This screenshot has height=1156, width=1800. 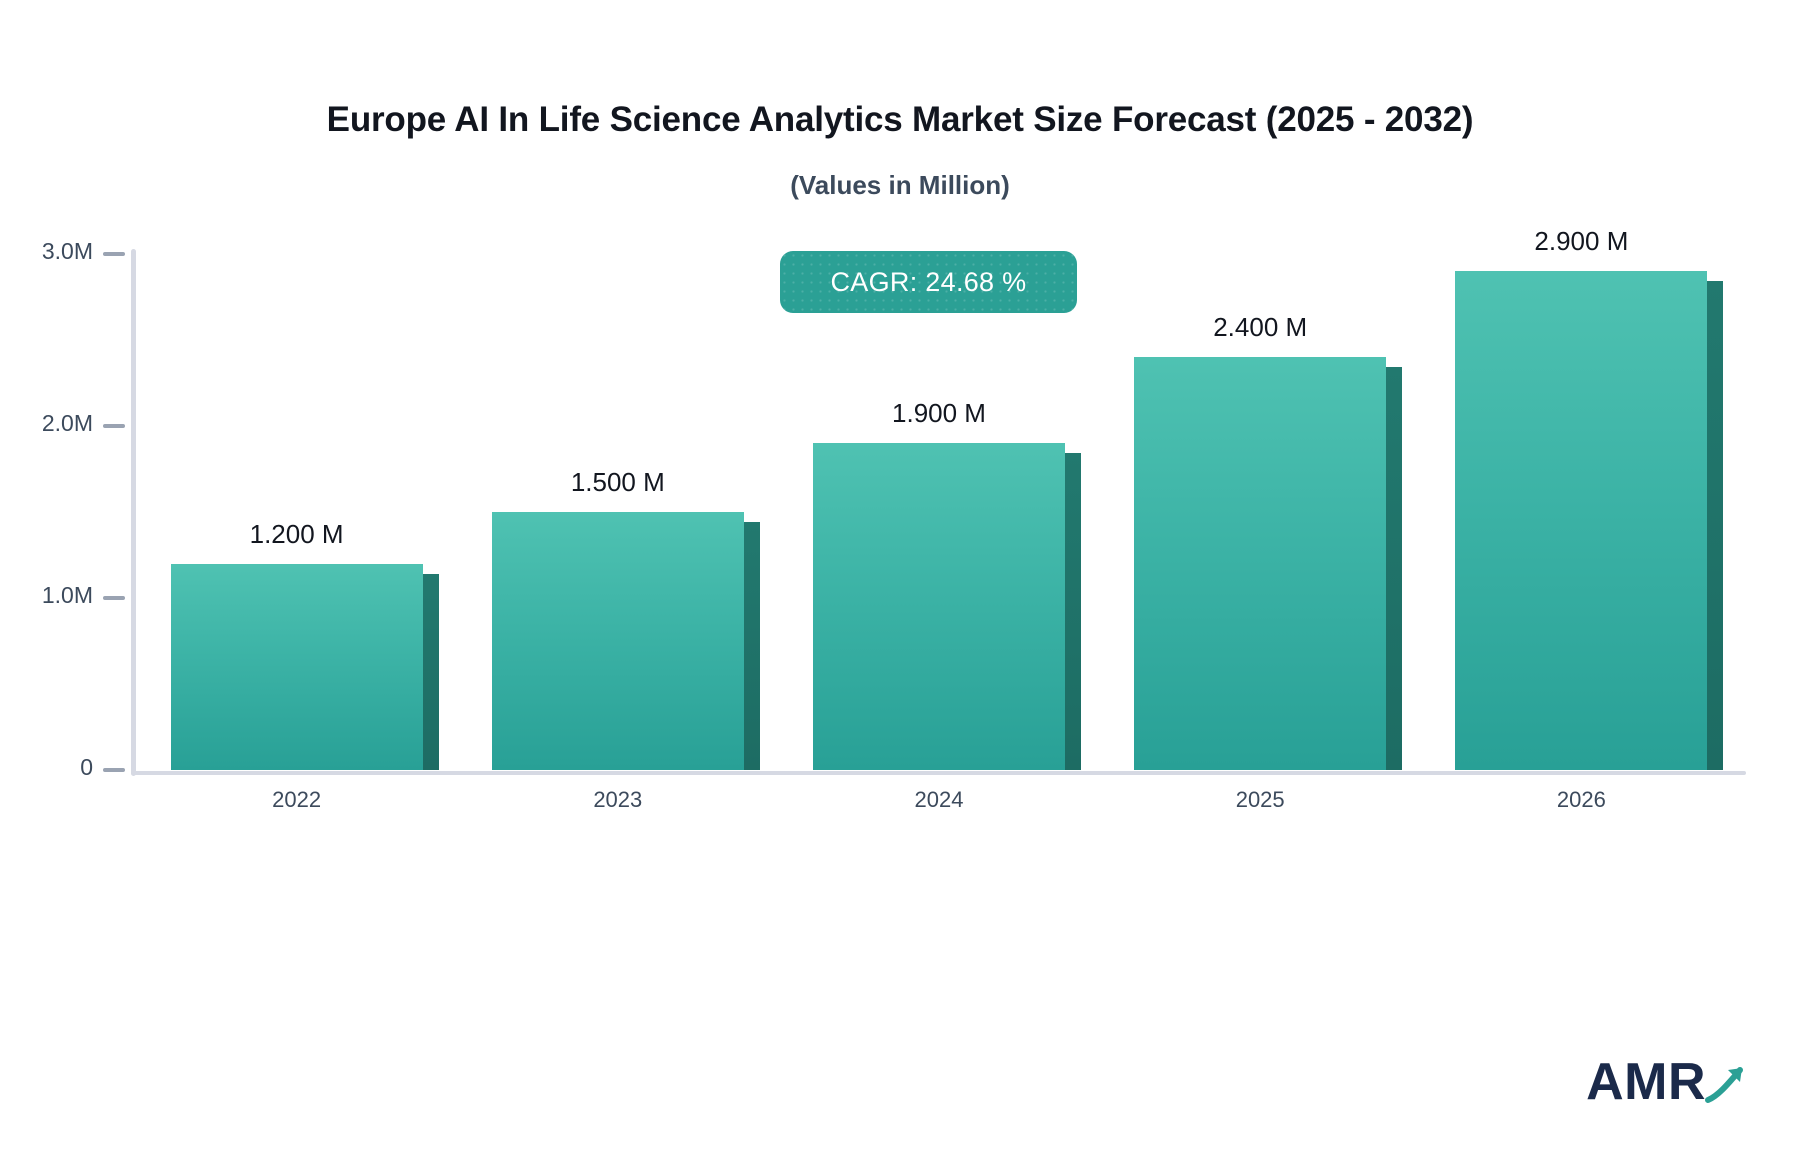 I want to click on y-axis-line, so click(x=133, y=512).